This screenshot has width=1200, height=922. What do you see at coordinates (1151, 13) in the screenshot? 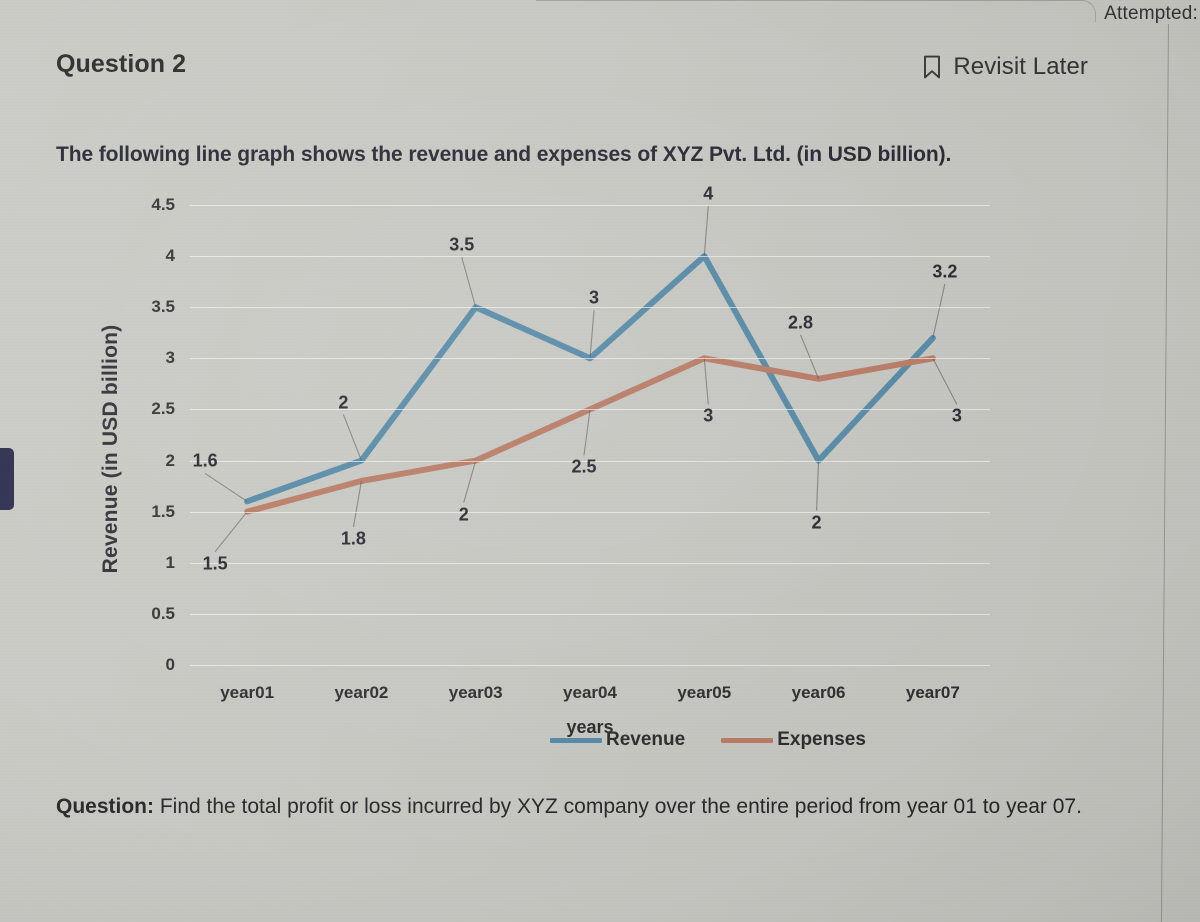
I see `attempted-counter-label: Attempted:` at bounding box center [1151, 13].